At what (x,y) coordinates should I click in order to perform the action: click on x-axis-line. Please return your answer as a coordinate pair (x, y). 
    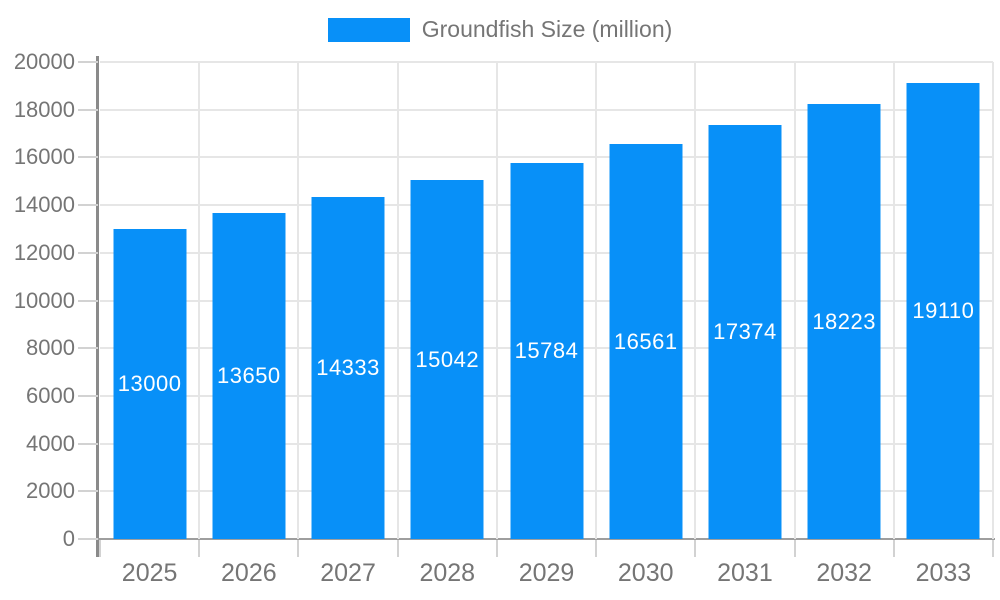
    Looking at the image, I should click on (536, 539).